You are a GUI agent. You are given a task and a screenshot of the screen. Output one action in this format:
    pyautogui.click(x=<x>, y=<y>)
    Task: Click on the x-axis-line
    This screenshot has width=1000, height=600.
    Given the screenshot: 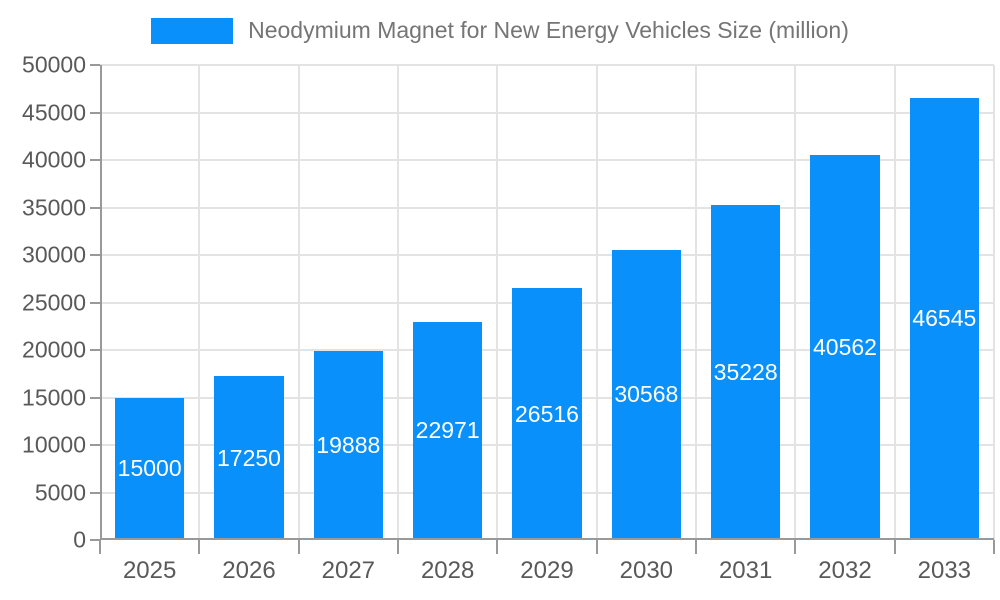 What is the action you would take?
    pyautogui.click(x=547, y=539)
    